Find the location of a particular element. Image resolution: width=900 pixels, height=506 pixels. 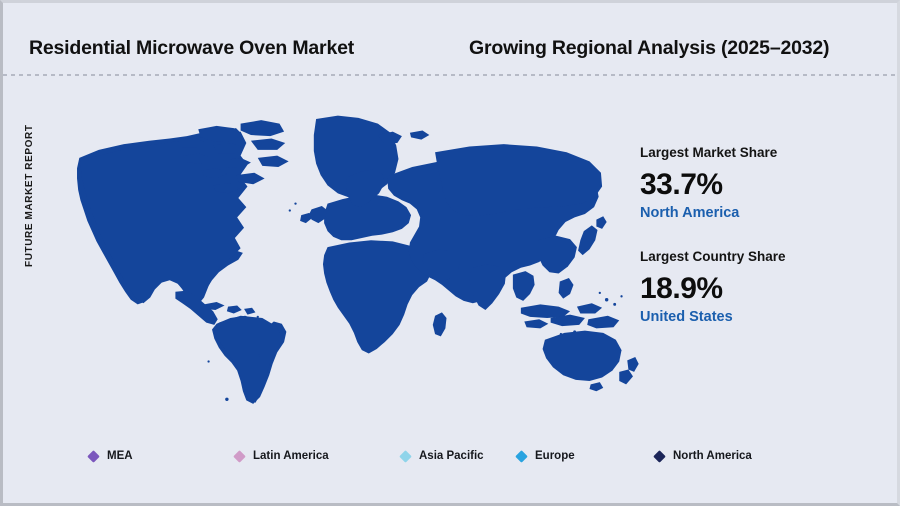

legend-label: Asia Pacific is located at coordinates (451, 456).